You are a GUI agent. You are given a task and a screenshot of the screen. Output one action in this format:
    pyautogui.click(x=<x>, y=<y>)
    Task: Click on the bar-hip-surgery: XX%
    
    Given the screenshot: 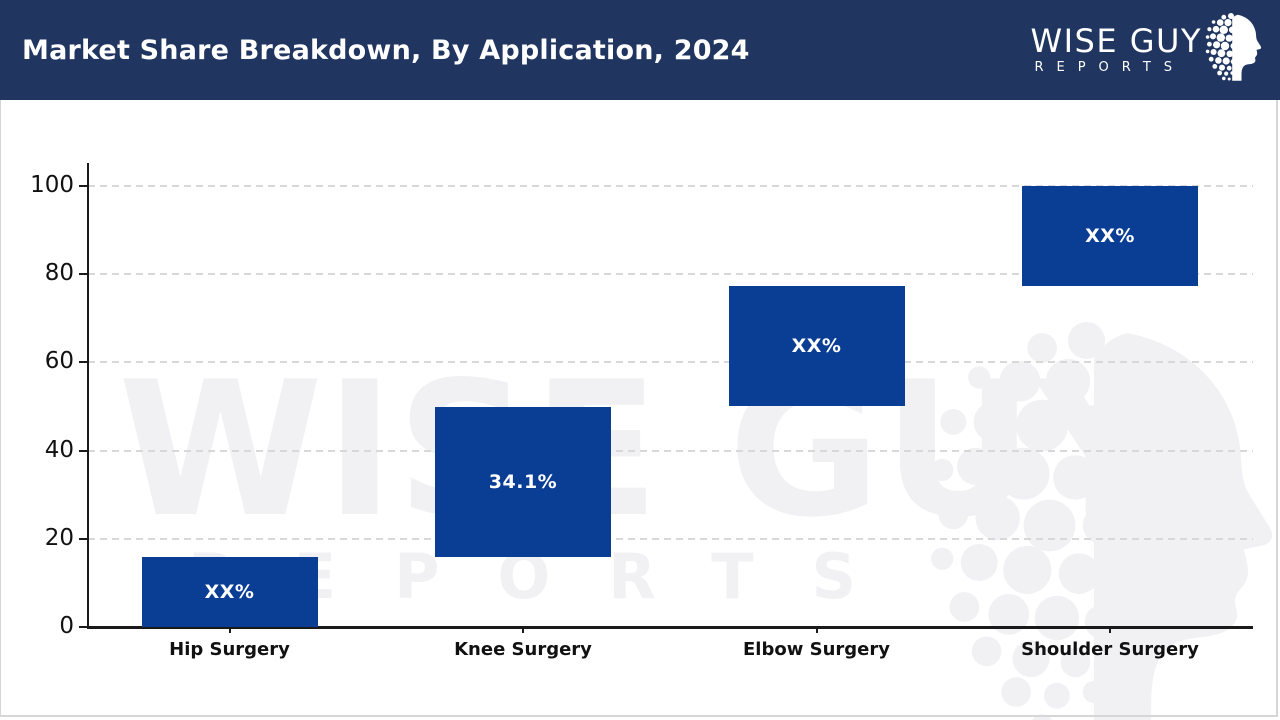 What is the action you would take?
    pyautogui.click(x=229, y=591)
    